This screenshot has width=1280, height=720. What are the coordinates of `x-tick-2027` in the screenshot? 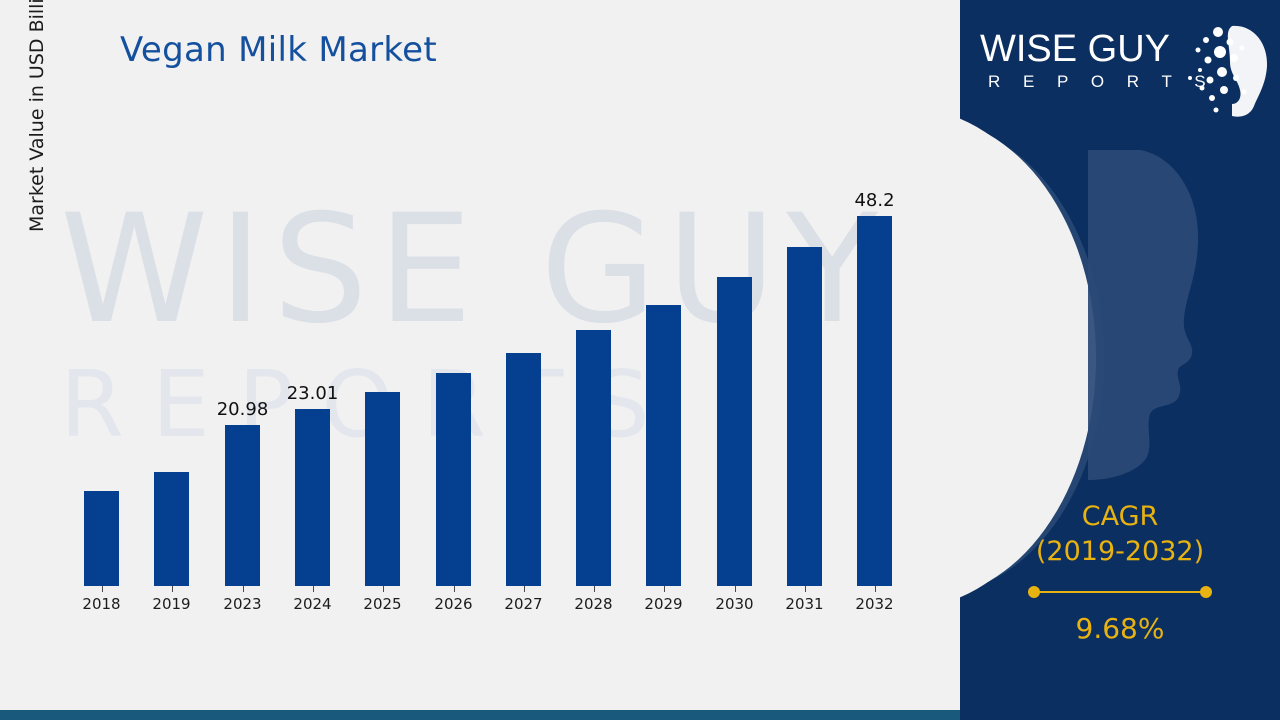 It's located at (524, 589).